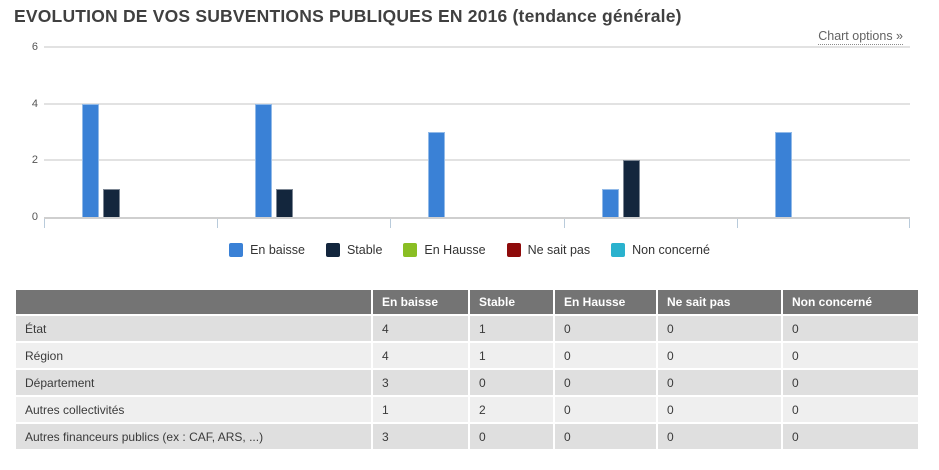 The height and width of the screenshot is (470, 939). Describe the element at coordinates (193, 302) in the screenshot. I see `header-cell` at that location.